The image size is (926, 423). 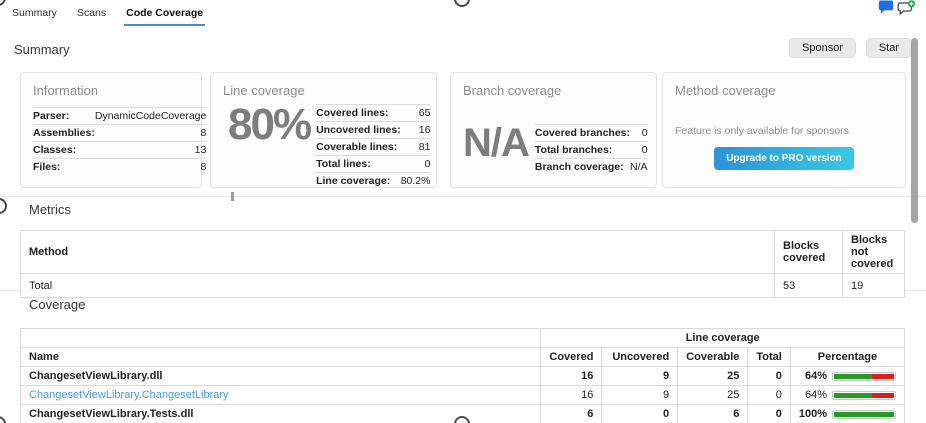 I want to click on coverage-col-total: Total, so click(x=769, y=357).